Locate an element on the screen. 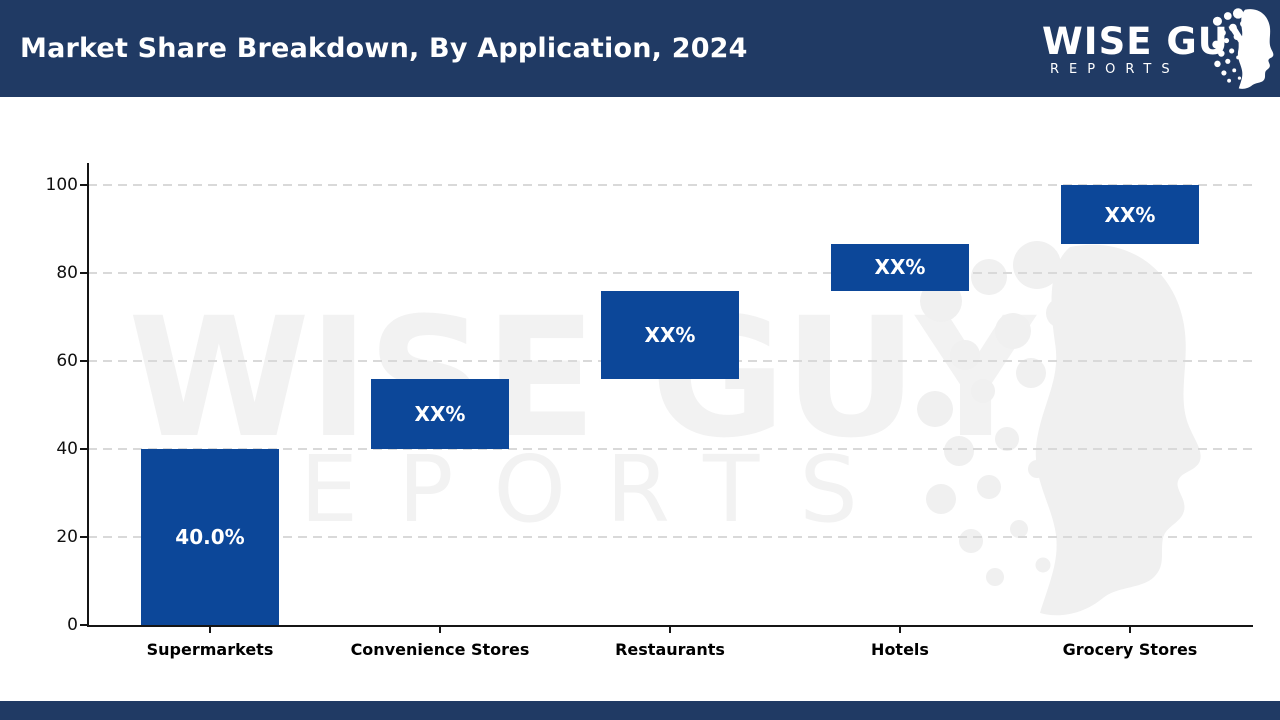 The image size is (1280, 720). y-tick-label: 0 is located at coordinates (72, 625).